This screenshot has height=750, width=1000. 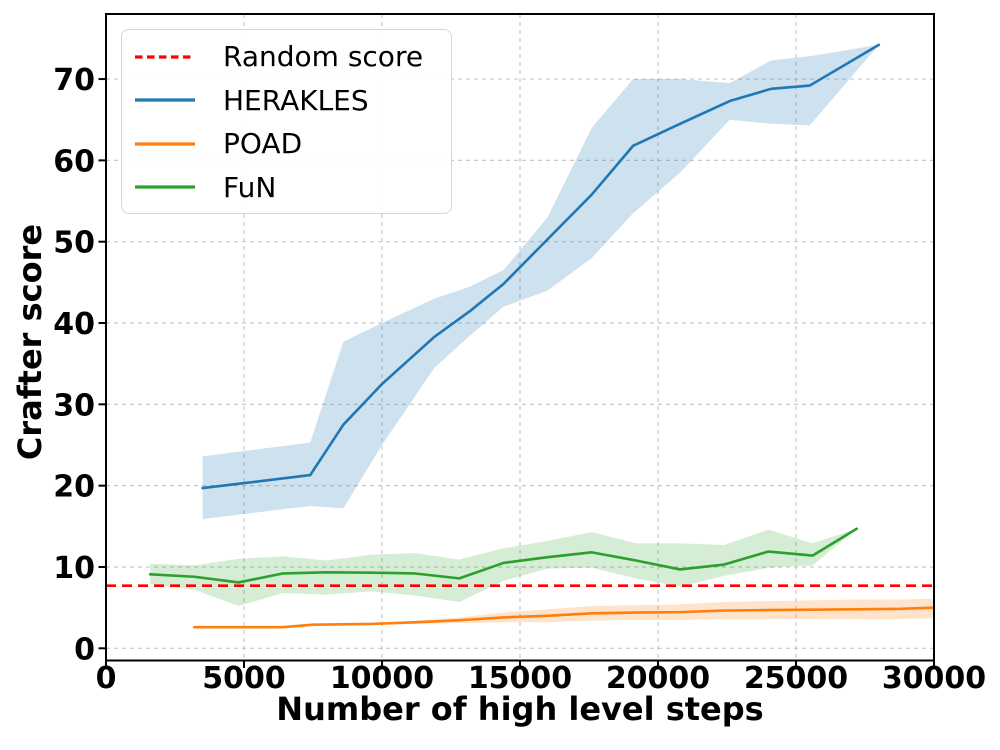 I want to click on y-tick-label: 60, so click(x=74, y=161).